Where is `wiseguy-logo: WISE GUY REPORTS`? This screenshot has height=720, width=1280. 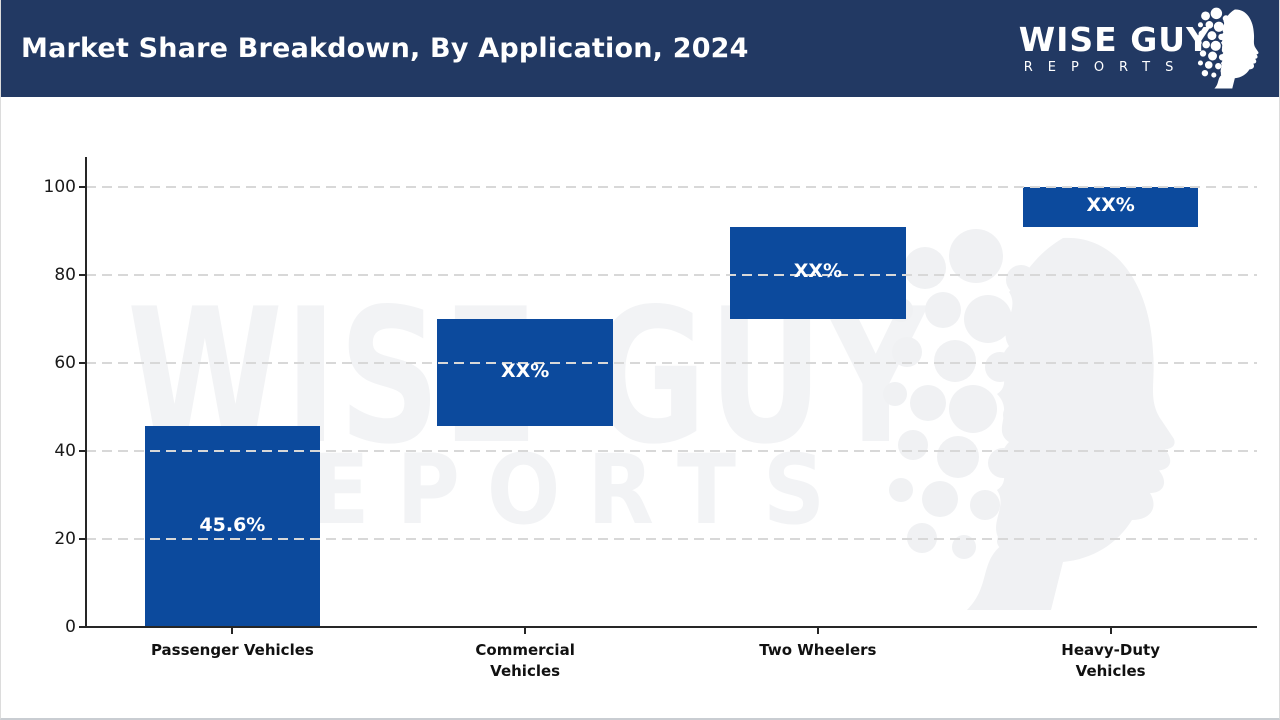
wiseguy-logo: WISE GUY REPORTS is located at coordinates (1143, 49).